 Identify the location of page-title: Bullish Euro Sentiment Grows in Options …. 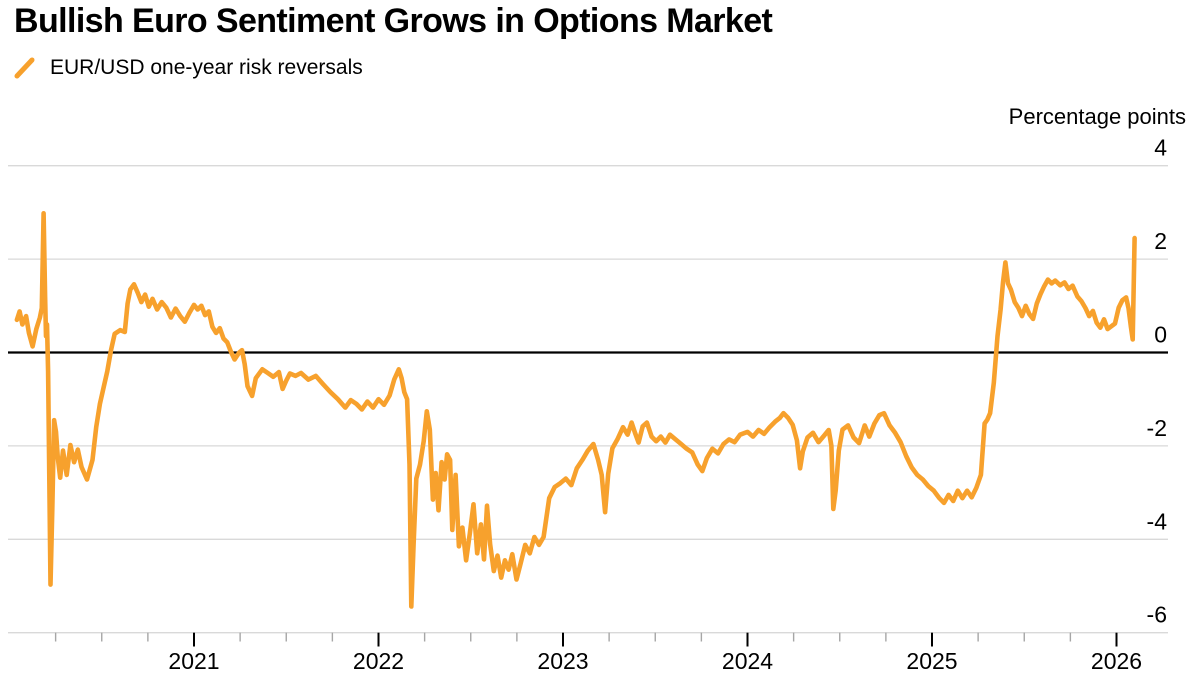
(393, 21).